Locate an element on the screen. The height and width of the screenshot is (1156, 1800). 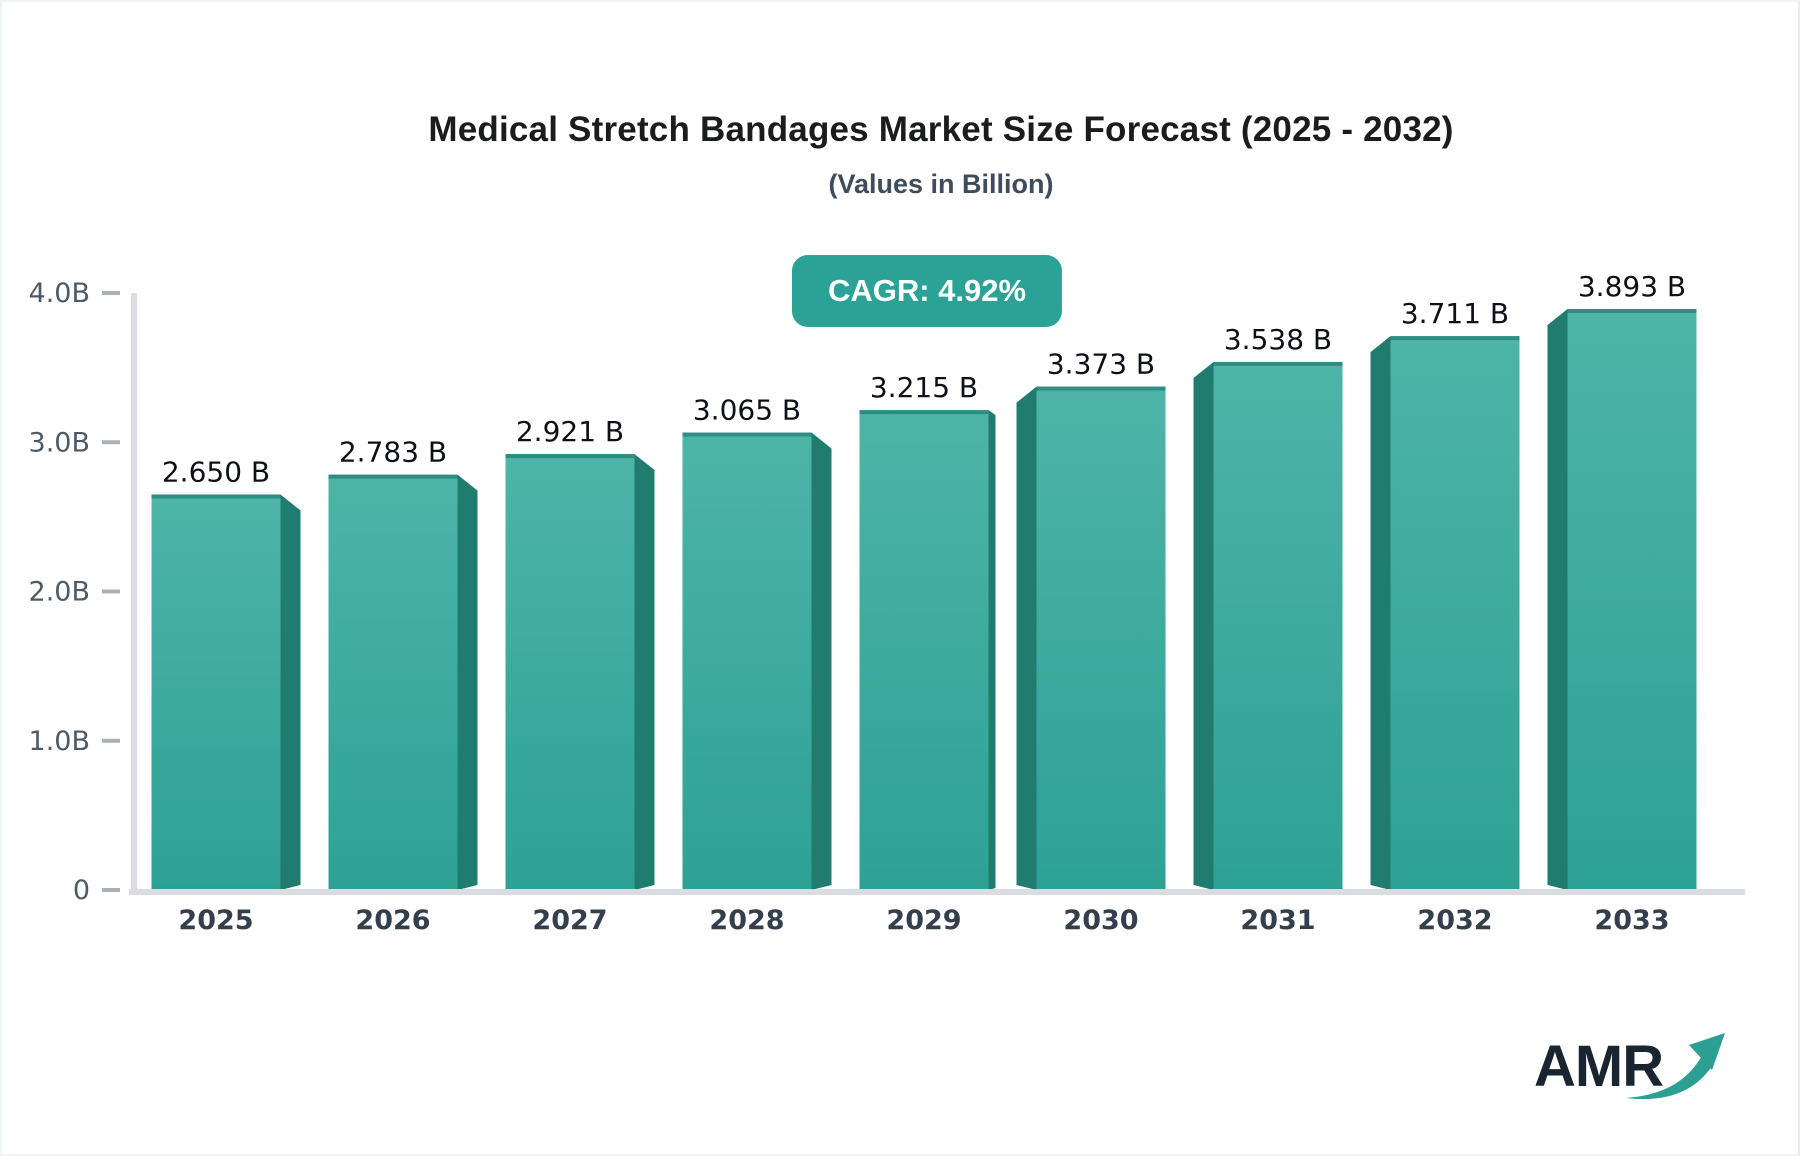
x-axis-line is located at coordinates (937, 892).